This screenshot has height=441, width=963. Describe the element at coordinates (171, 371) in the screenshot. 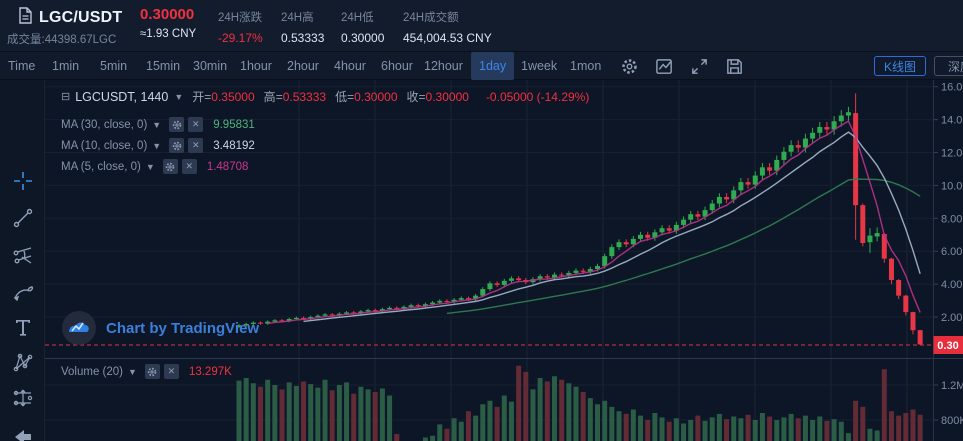

I see `volume-close-icon: ✕` at that location.